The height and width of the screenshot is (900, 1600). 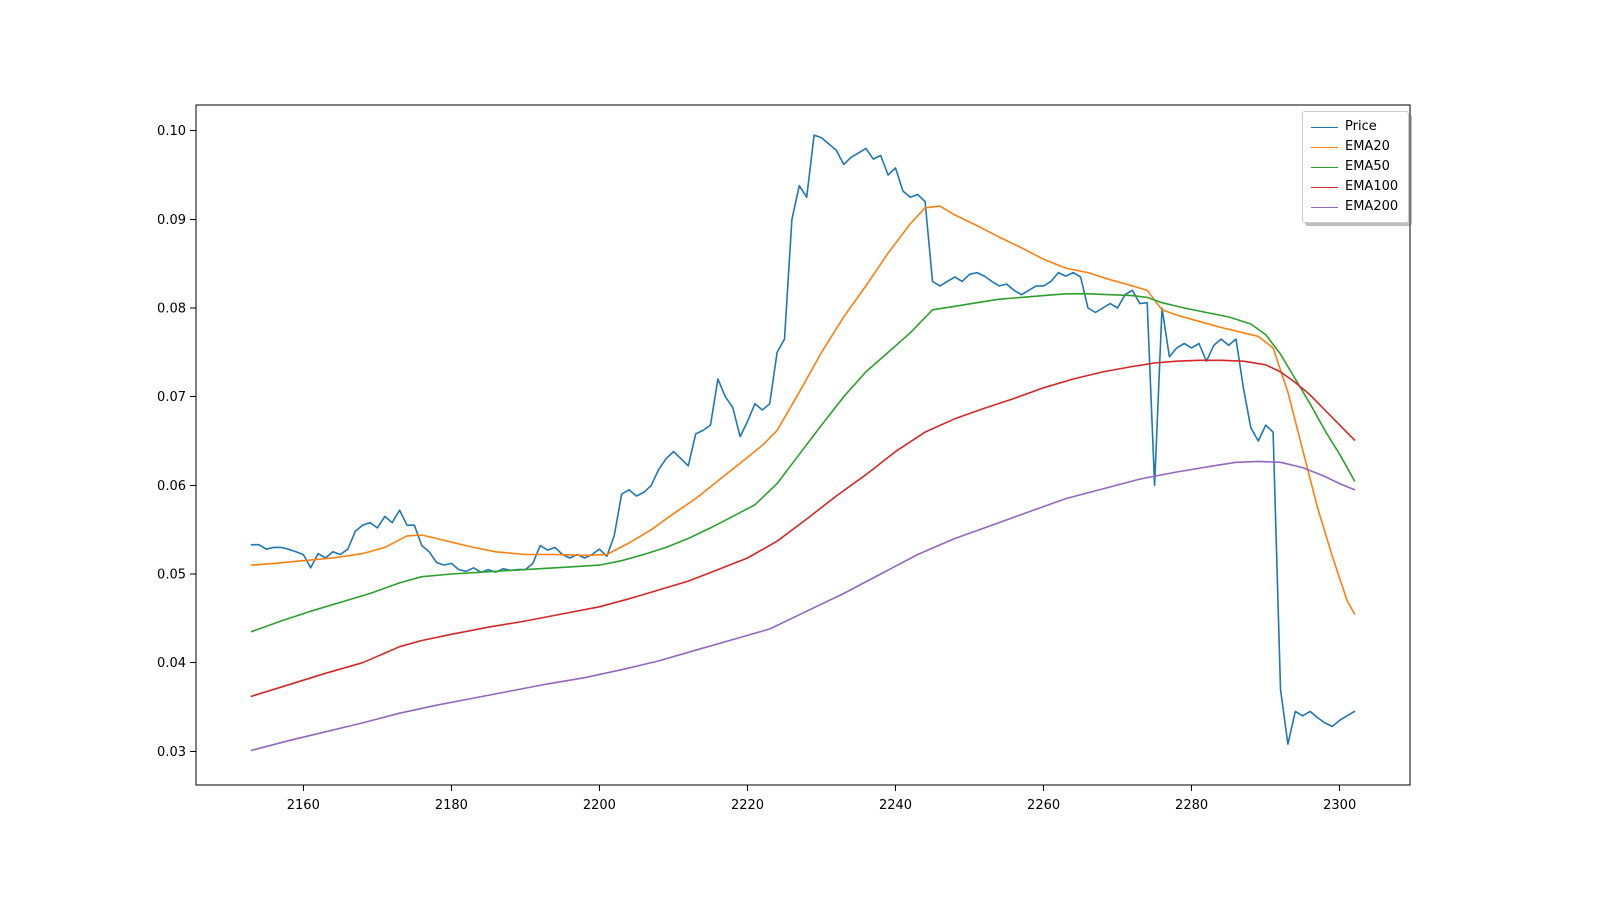 I want to click on legend-item-ema50: EMA50, so click(x=1354, y=167).